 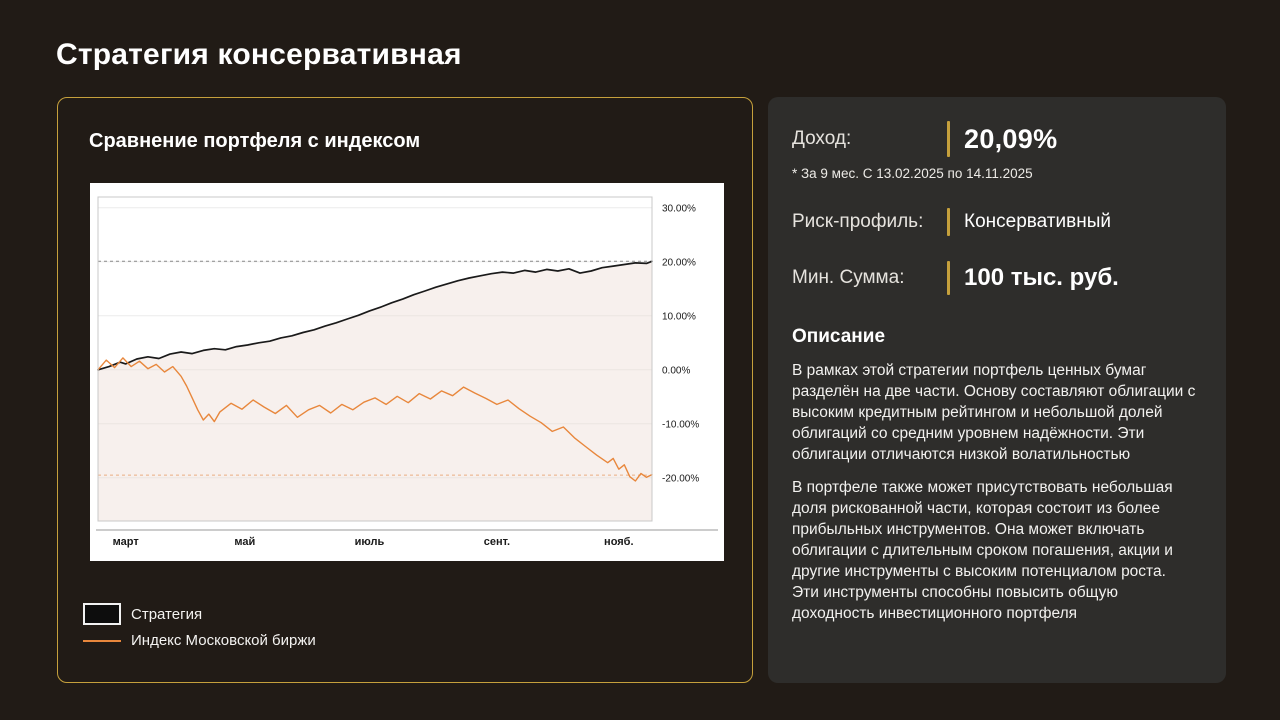 I want to click on svg-text: 10.00%, so click(x=679, y=316).